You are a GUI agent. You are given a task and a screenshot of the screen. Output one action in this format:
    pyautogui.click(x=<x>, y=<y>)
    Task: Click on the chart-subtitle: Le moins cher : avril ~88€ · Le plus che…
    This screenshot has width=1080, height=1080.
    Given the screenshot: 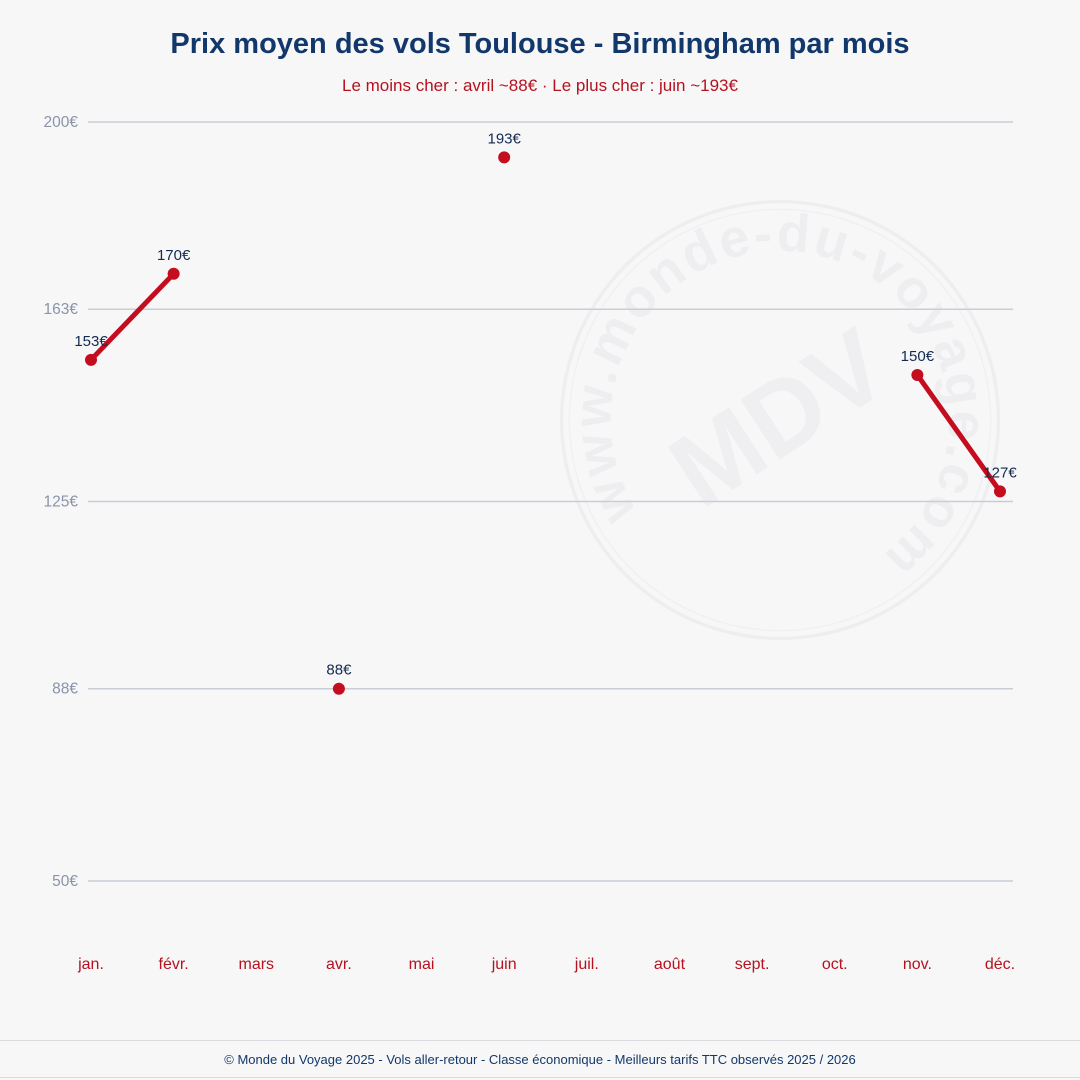 What is the action you would take?
    pyautogui.click(x=540, y=85)
    